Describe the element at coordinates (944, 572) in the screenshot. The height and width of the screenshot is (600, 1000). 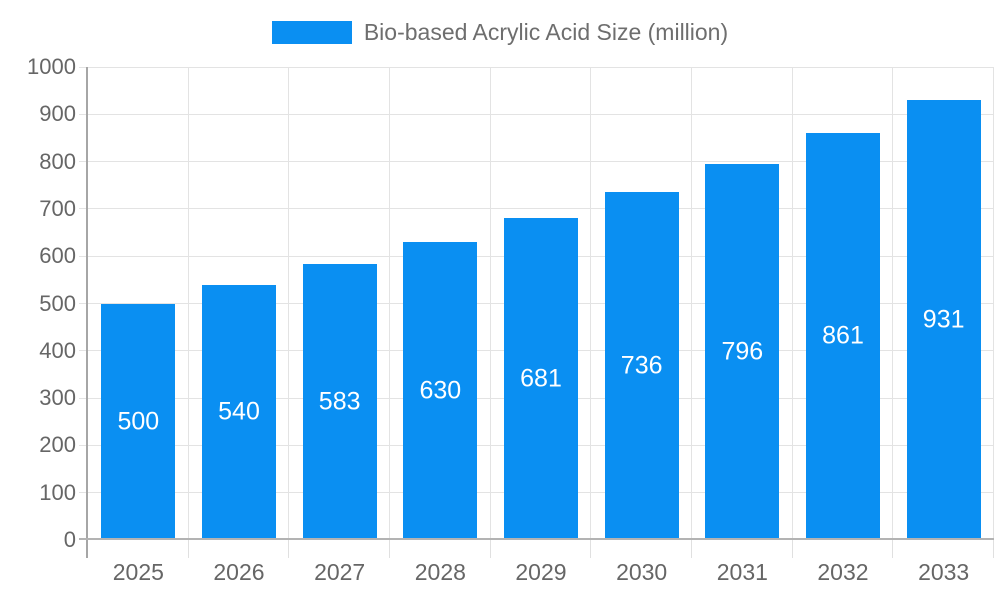
I see `x-axis-label-2033: 2033` at that location.